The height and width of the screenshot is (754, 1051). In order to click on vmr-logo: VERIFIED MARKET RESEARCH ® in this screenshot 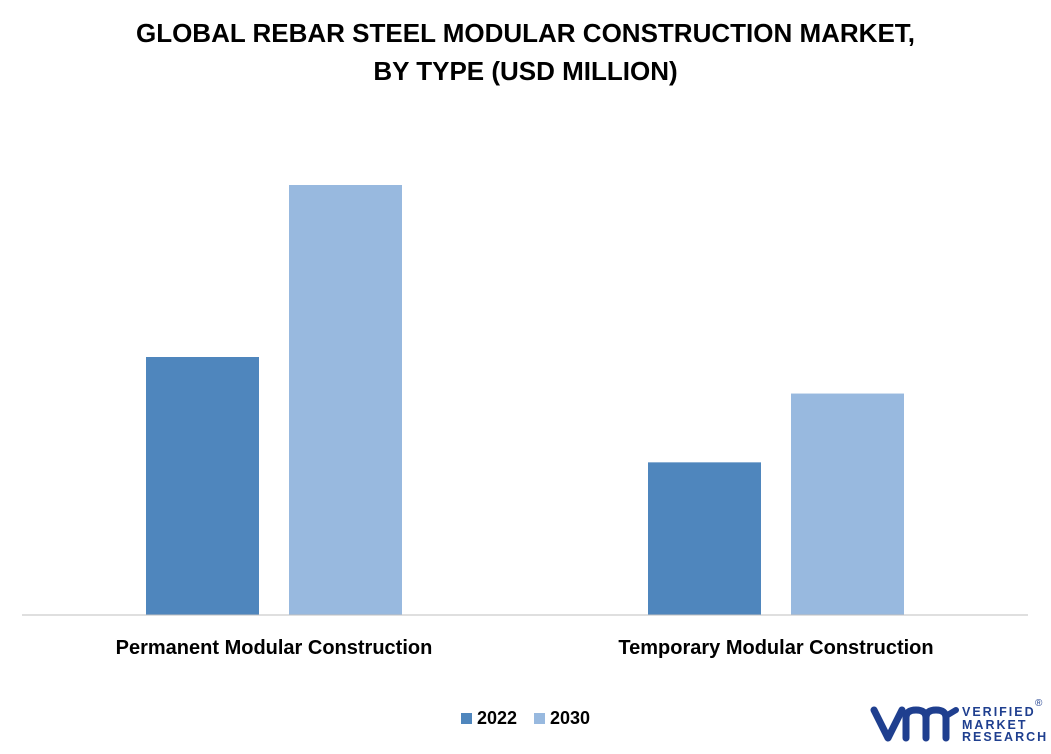, I will do `click(959, 723)`.